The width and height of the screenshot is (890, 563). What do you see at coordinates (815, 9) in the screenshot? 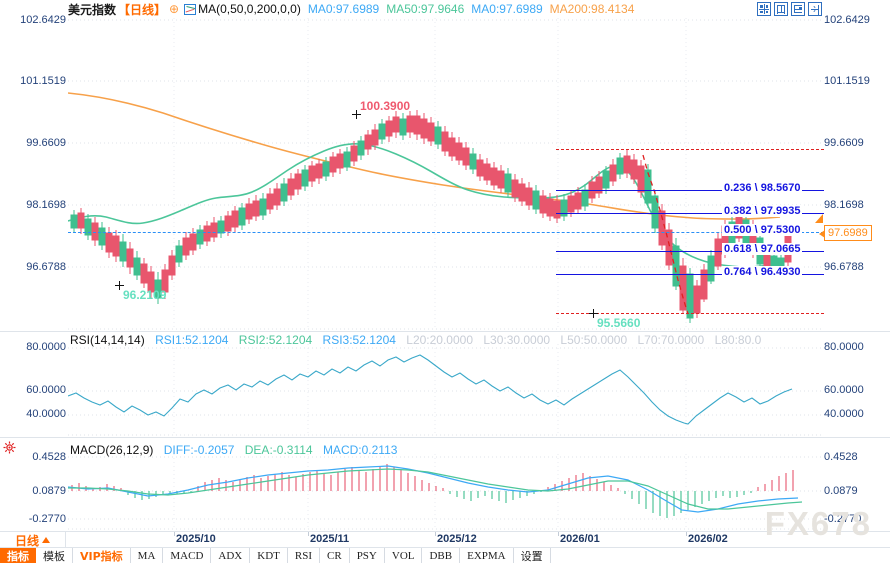
I see `goto-latest-icon` at bounding box center [815, 9].